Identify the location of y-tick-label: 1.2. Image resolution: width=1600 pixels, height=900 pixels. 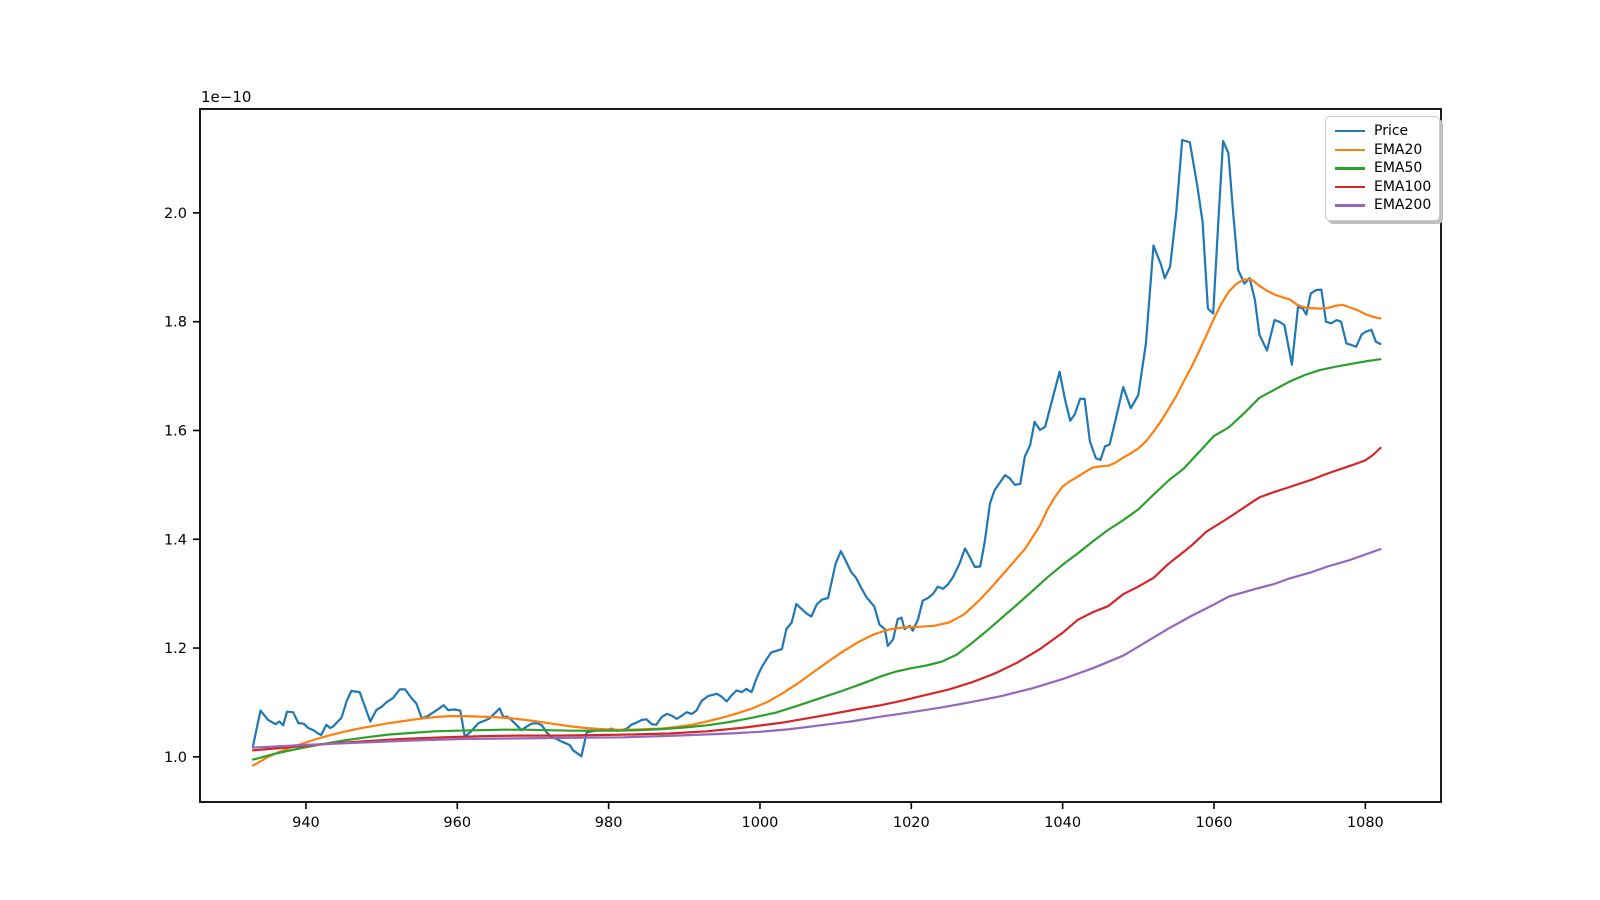
(175, 649).